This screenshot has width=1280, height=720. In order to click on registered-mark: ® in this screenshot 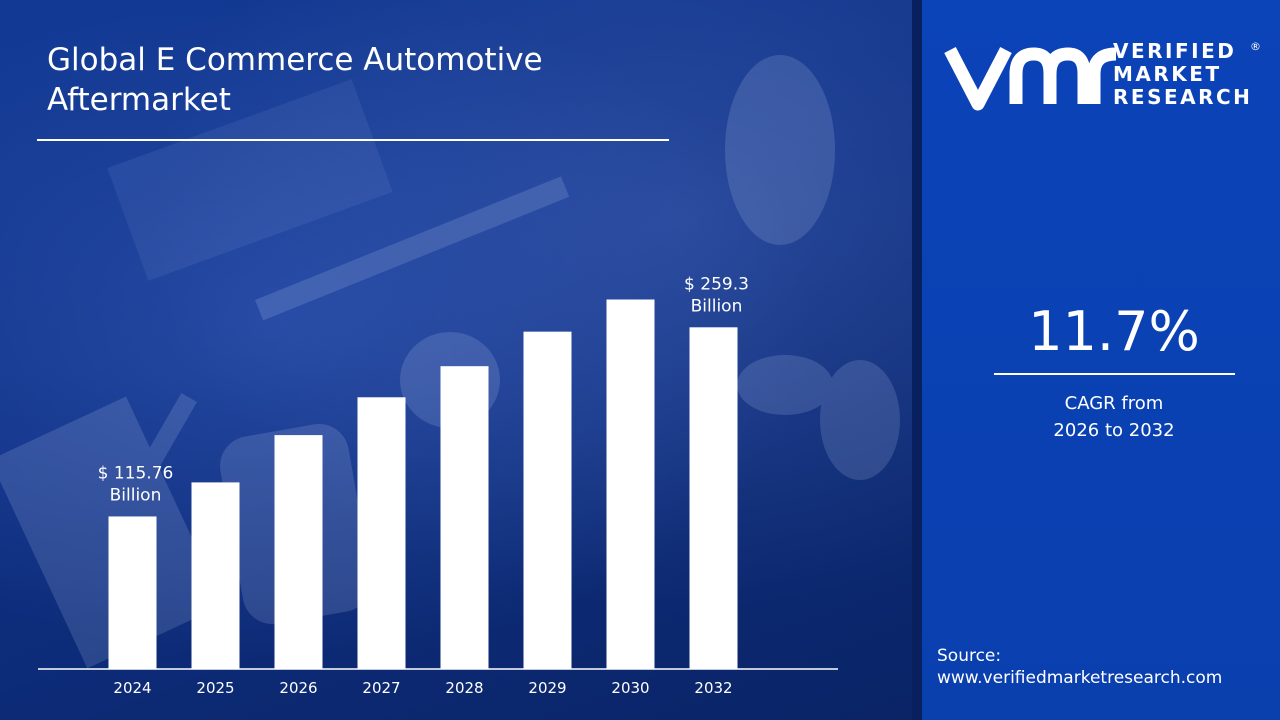, I will do `click(1255, 46)`.